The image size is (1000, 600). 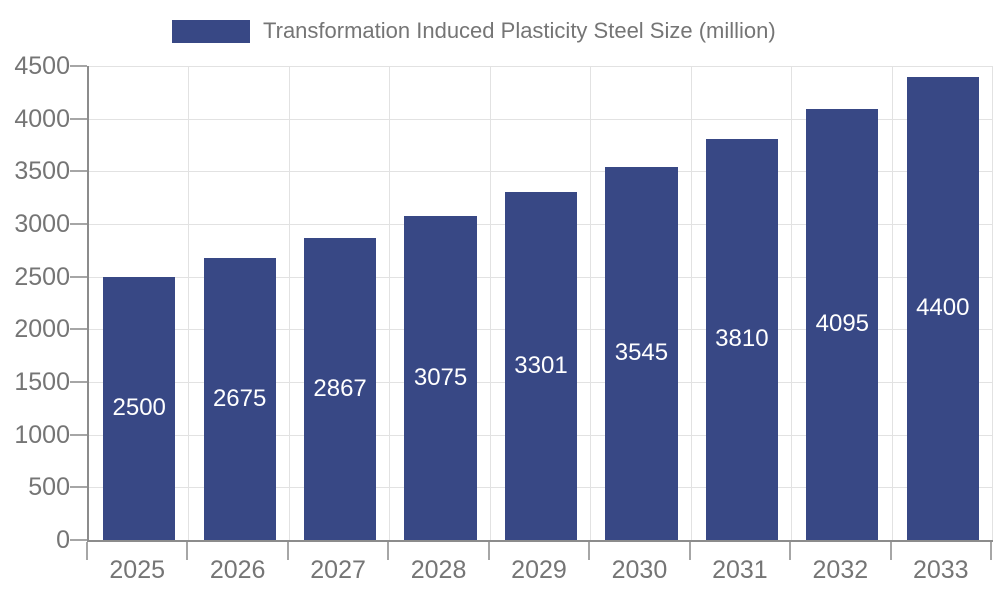 I want to click on x-tick-label: 2029, so click(x=539, y=570).